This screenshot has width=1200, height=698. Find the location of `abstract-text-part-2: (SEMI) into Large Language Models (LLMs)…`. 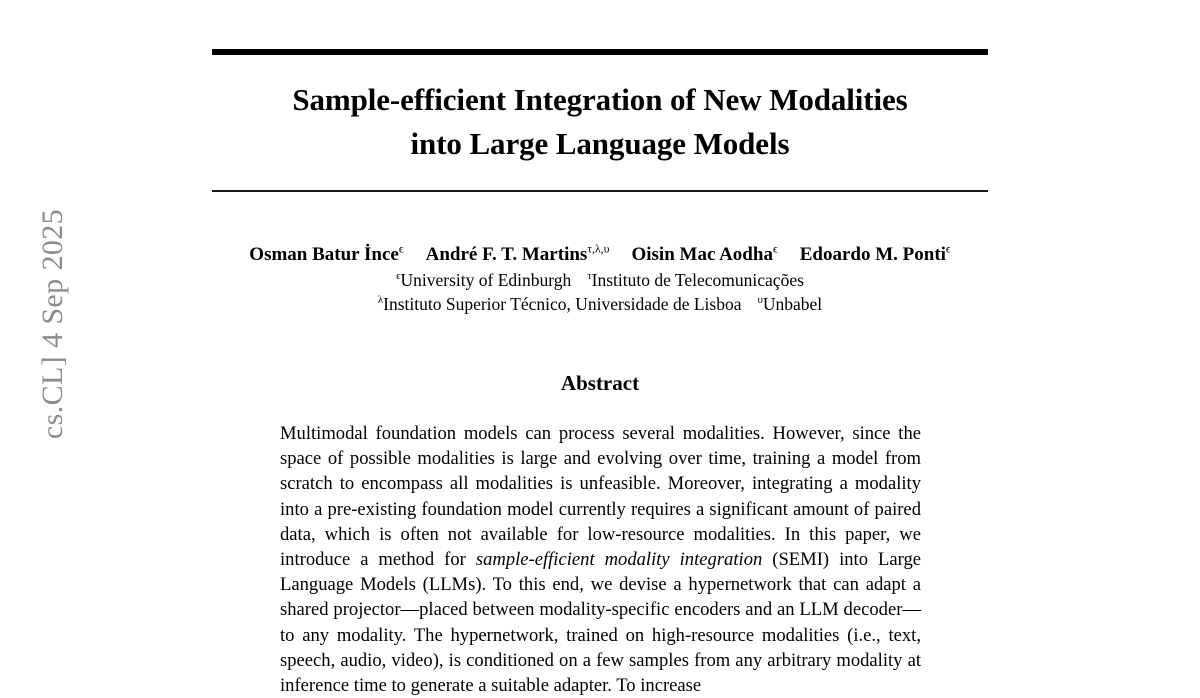

abstract-text-part-2: (SEMI) into Large Language Models (LLMs)… is located at coordinates (600, 623).